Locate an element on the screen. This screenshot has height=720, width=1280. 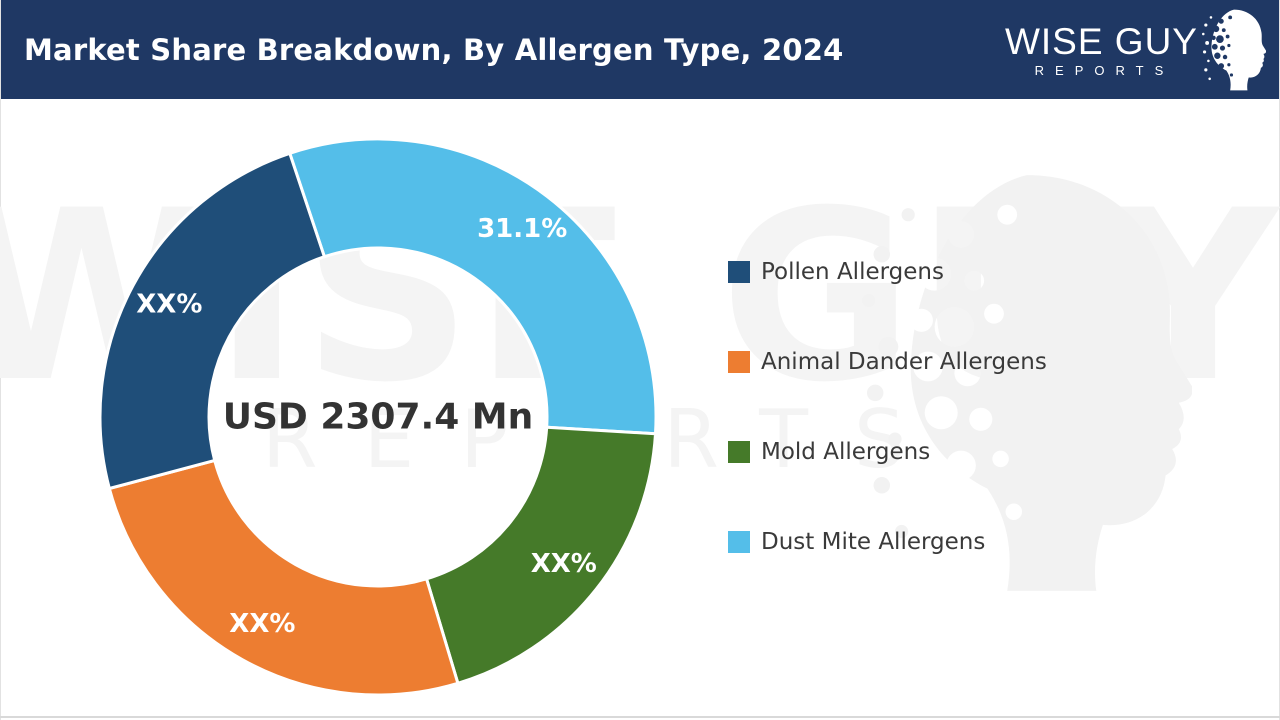
legend-item-animal-dander: Animal Dander Allergens is located at coordinates (887, 362).